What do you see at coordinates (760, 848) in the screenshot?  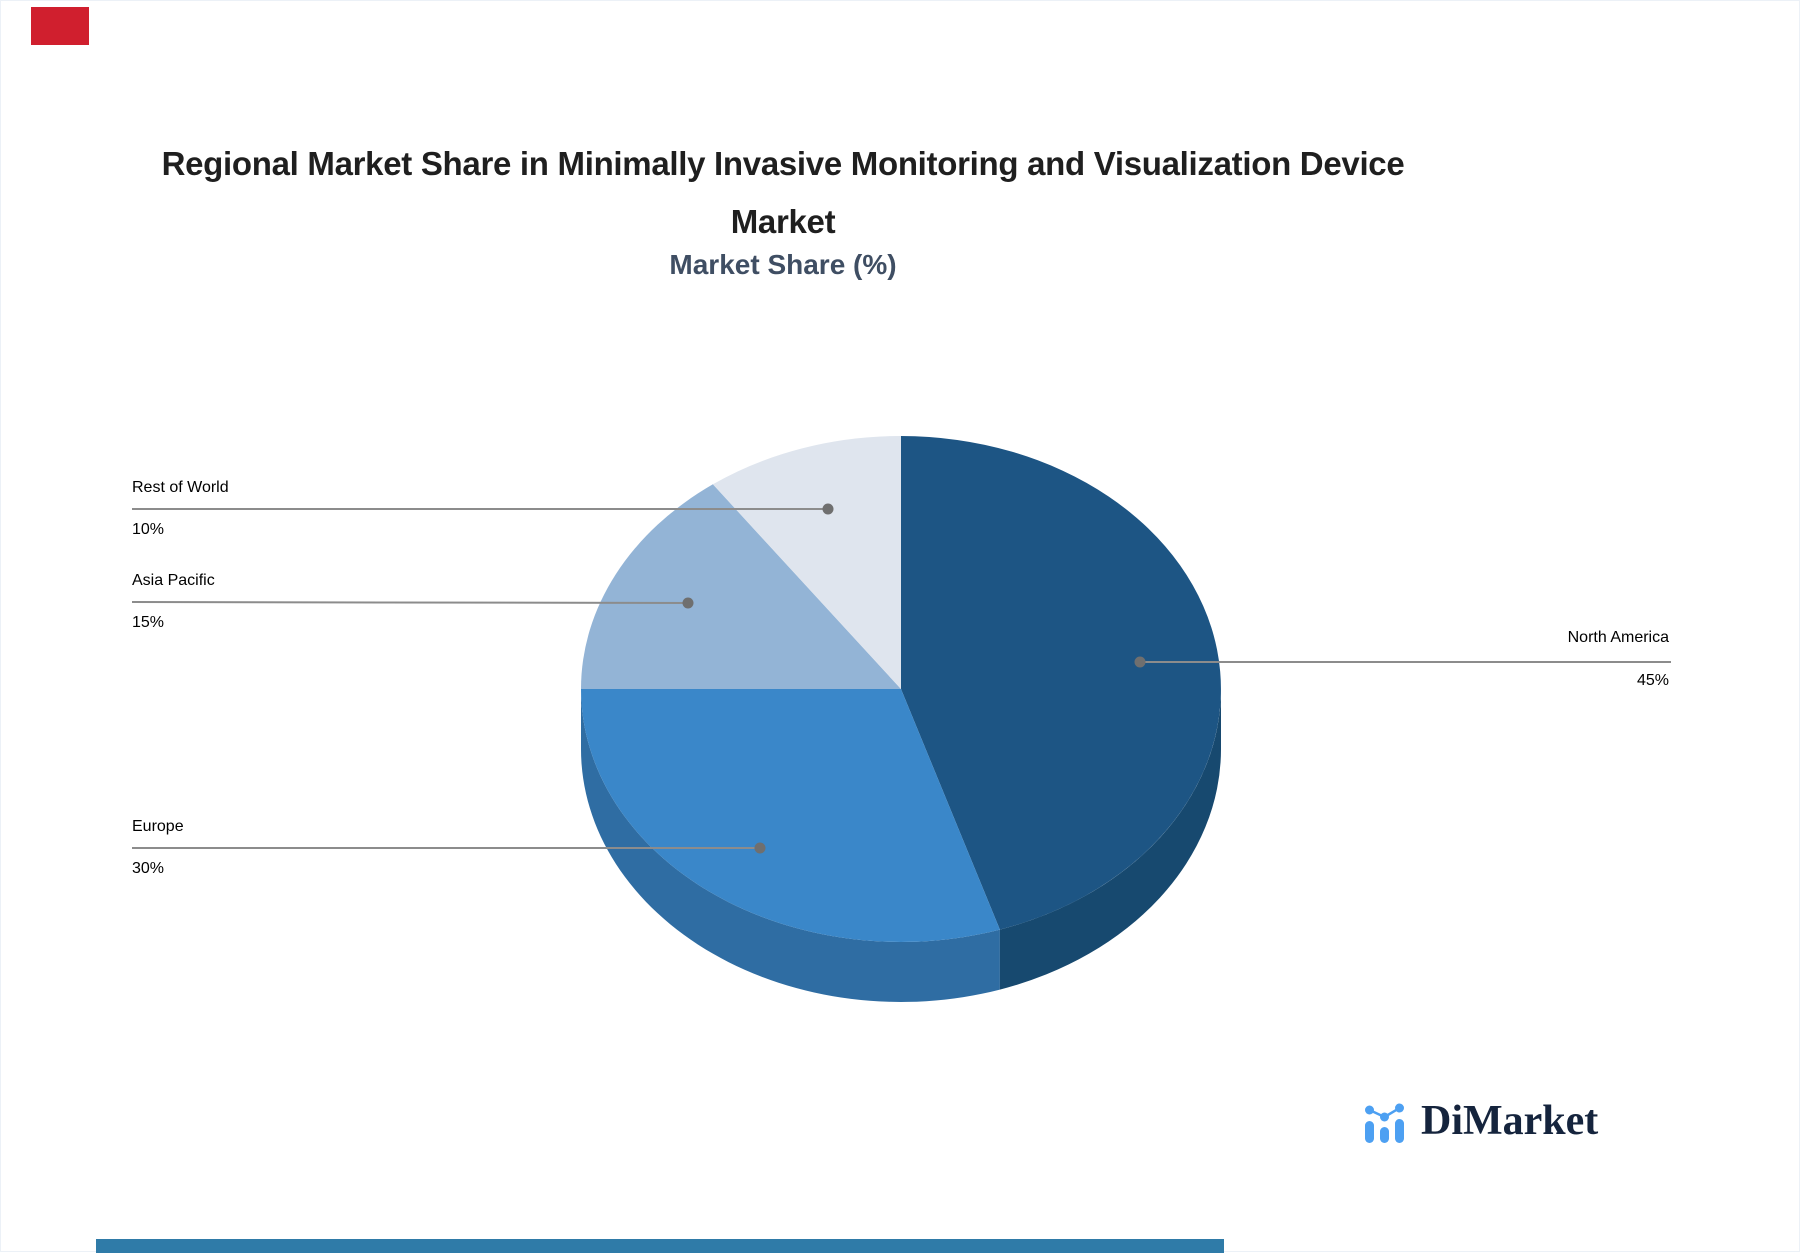 I see `leader-dot-europe` at bounding box center [760, 848].